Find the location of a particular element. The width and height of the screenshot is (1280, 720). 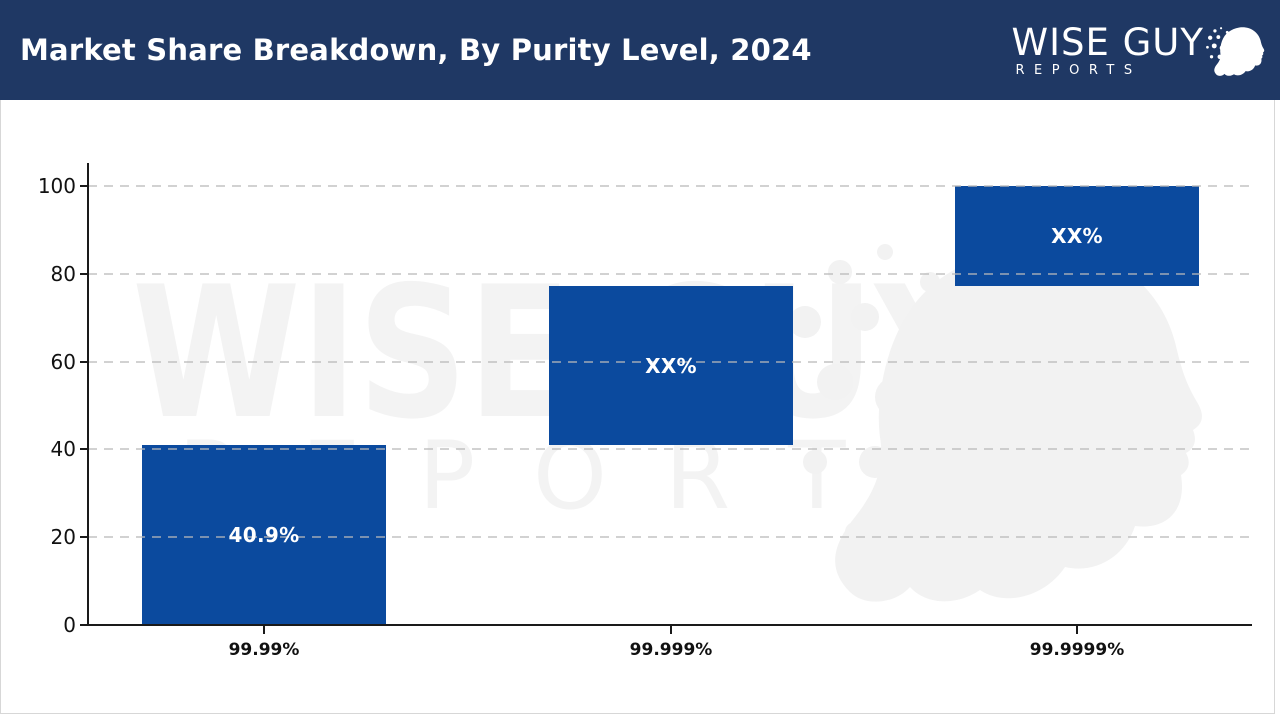

logo-face-icon is located at coordinates (1235, 51).